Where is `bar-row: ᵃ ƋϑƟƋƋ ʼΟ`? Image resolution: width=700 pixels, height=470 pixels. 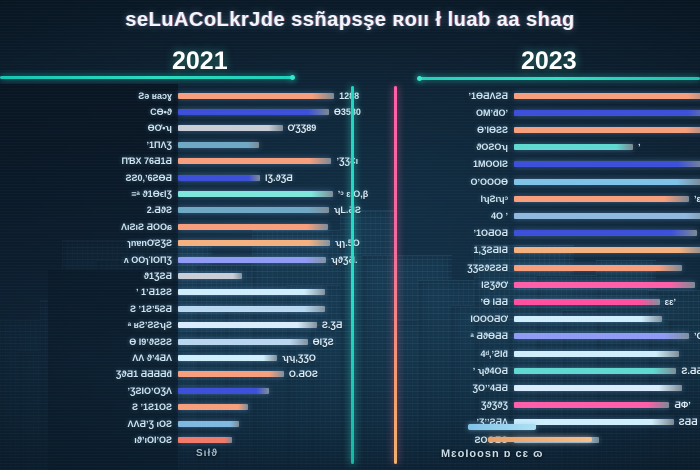
bar-row: ᵃ ƋϑƟƋƋ ʼΟ is located at coordinates (548, 336).